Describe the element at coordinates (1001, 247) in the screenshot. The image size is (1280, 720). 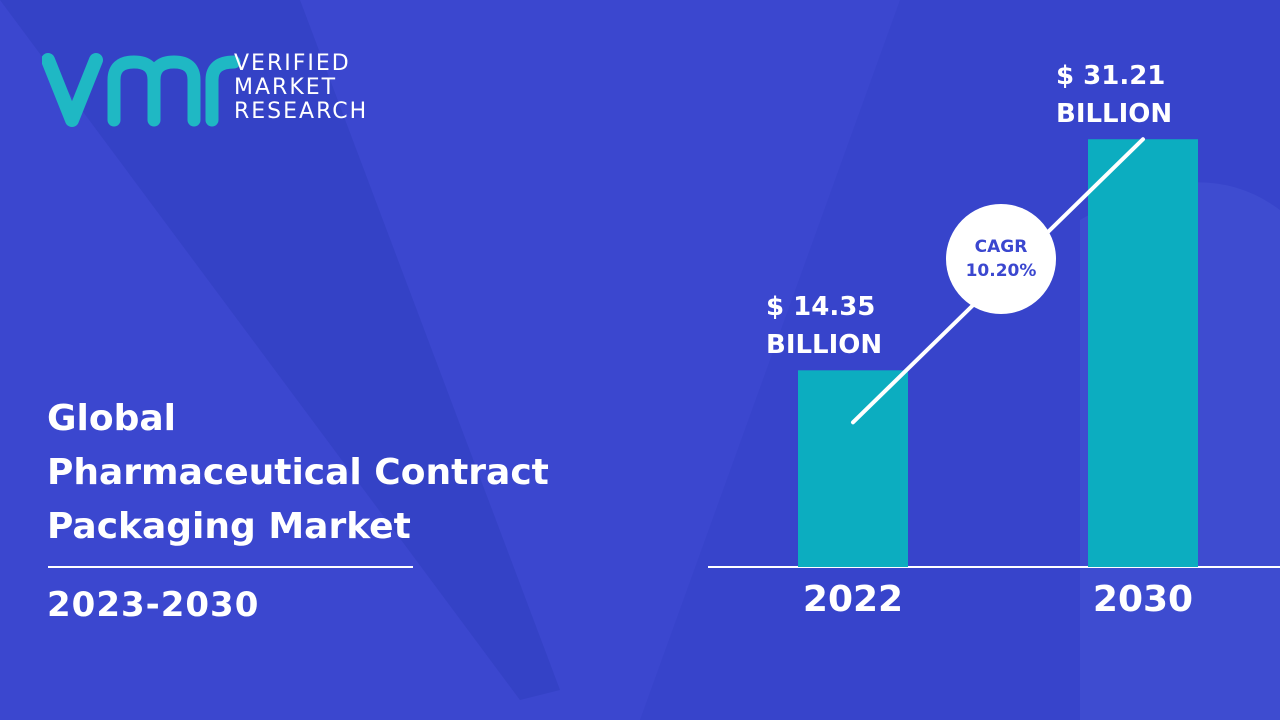
I see `cagr-label: CAGR` at that location.